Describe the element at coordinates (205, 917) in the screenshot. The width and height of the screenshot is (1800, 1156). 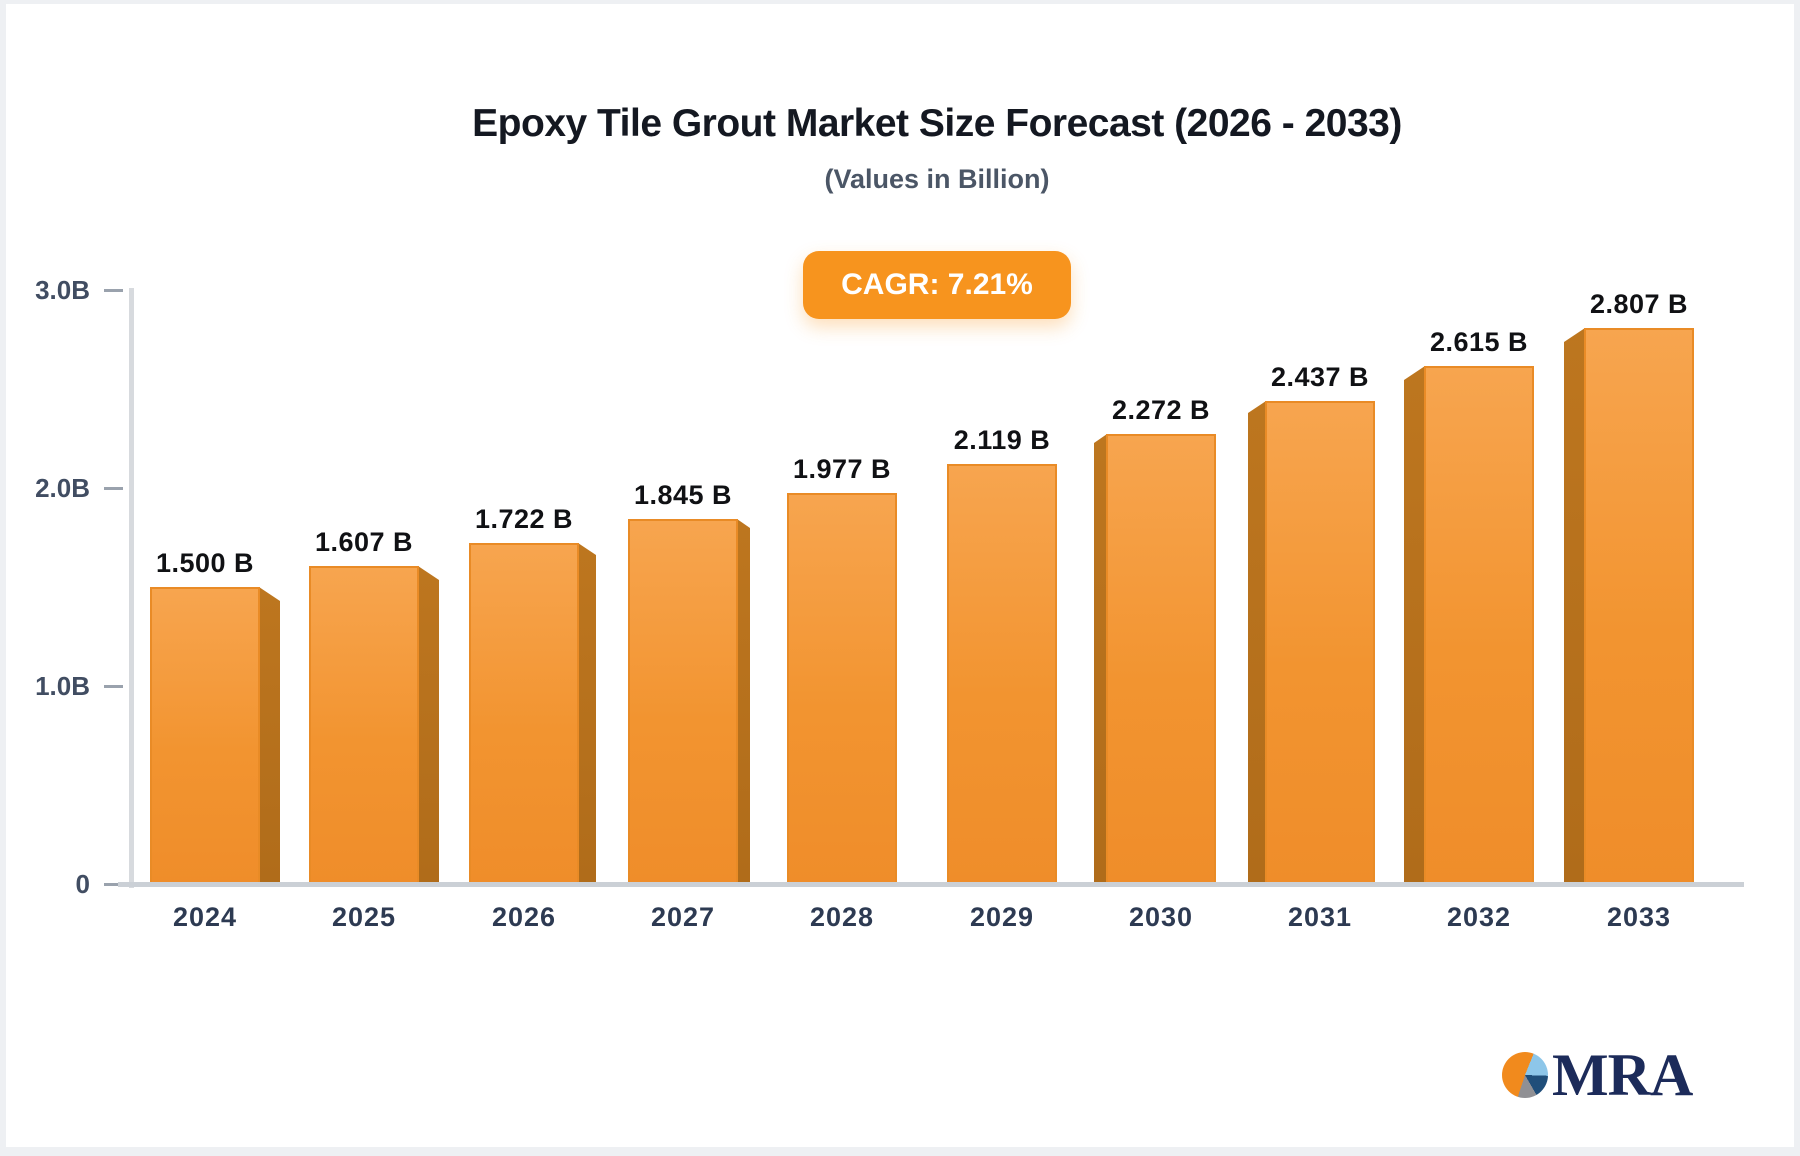
I see `x-axis-label-2024: 2024` at that location.